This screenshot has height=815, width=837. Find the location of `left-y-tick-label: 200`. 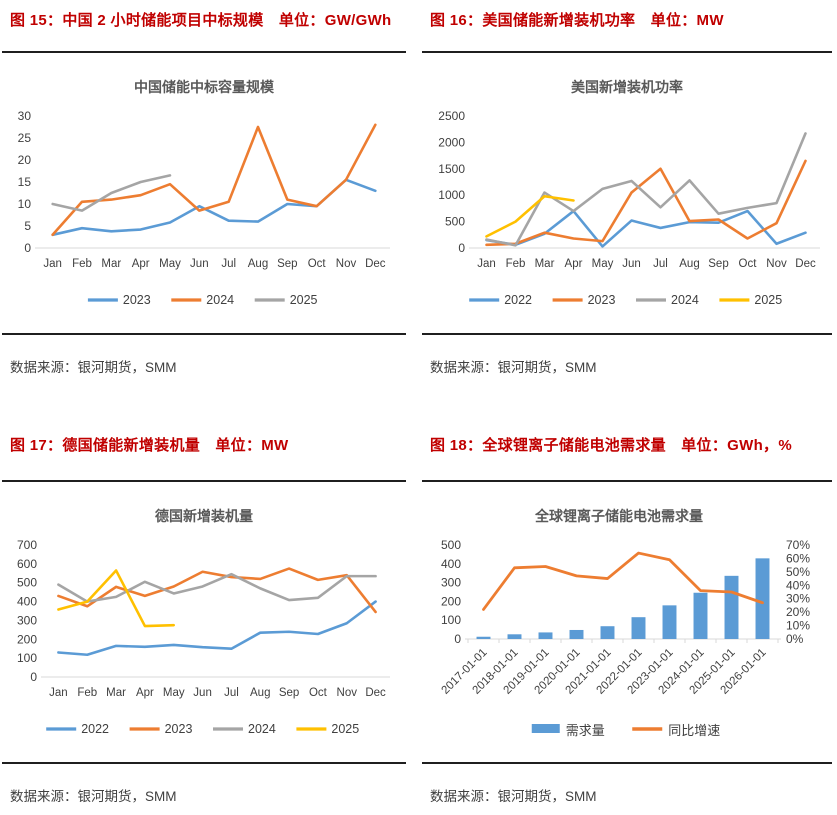

left-y-tick-label: 200 is located at coordinates (451, 601).